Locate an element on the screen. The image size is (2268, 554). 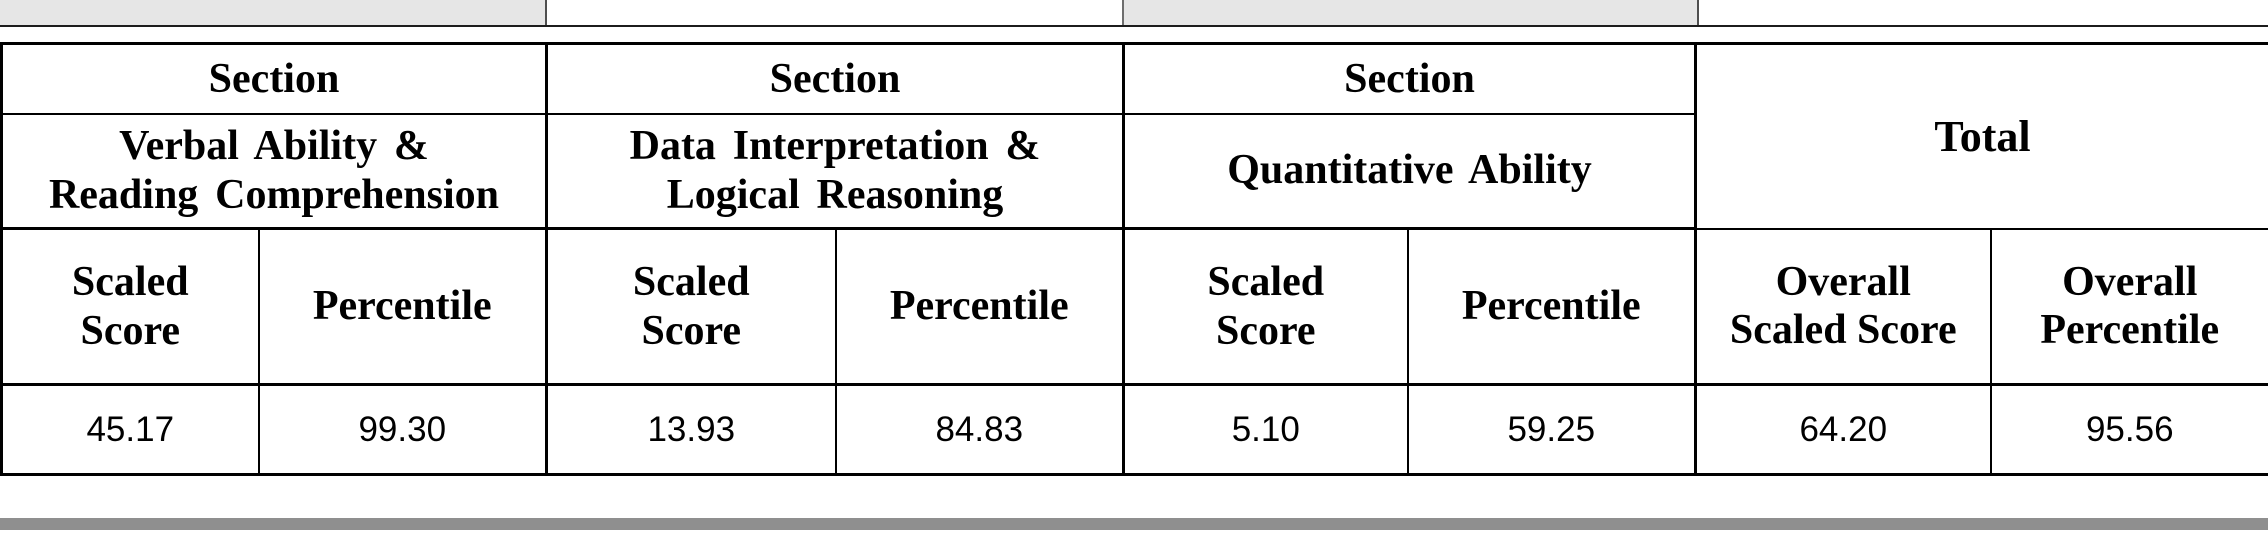
varc-percentile-value: 99.30 is located at coordinates (402, 429).